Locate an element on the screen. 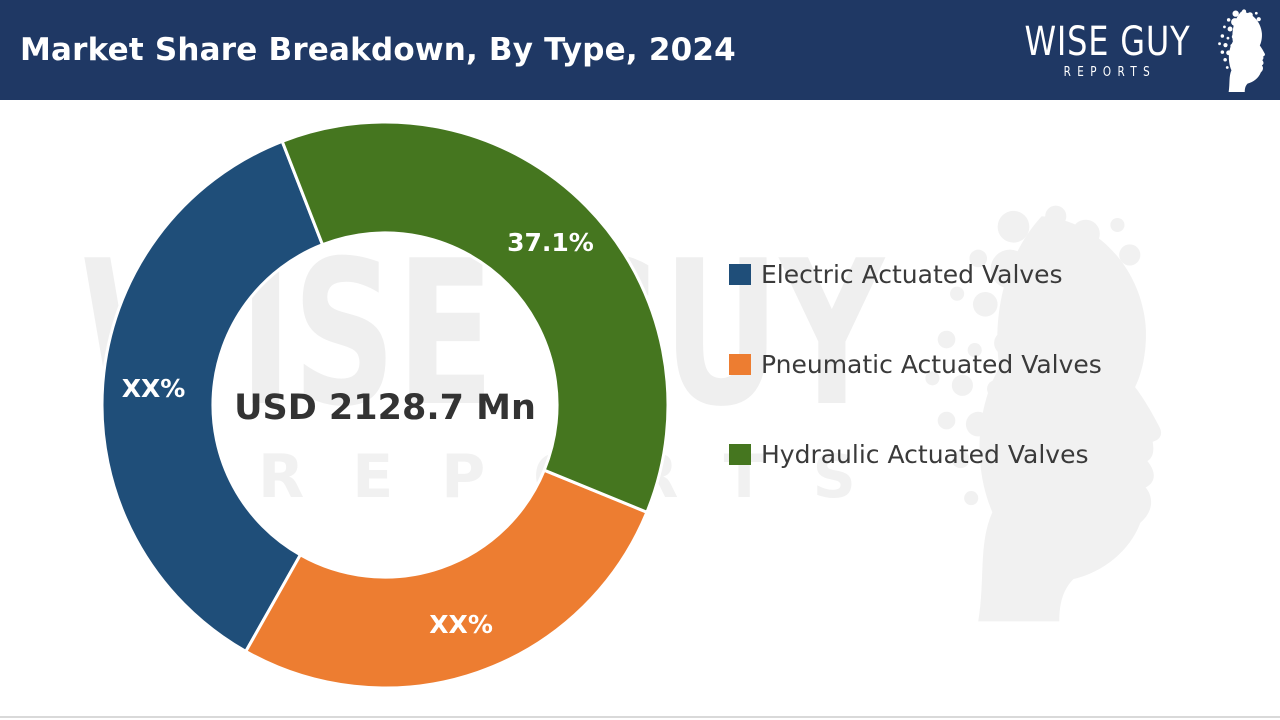  chart-center-value: USD 2128.7 Mn is located at coordinates (385, 408).